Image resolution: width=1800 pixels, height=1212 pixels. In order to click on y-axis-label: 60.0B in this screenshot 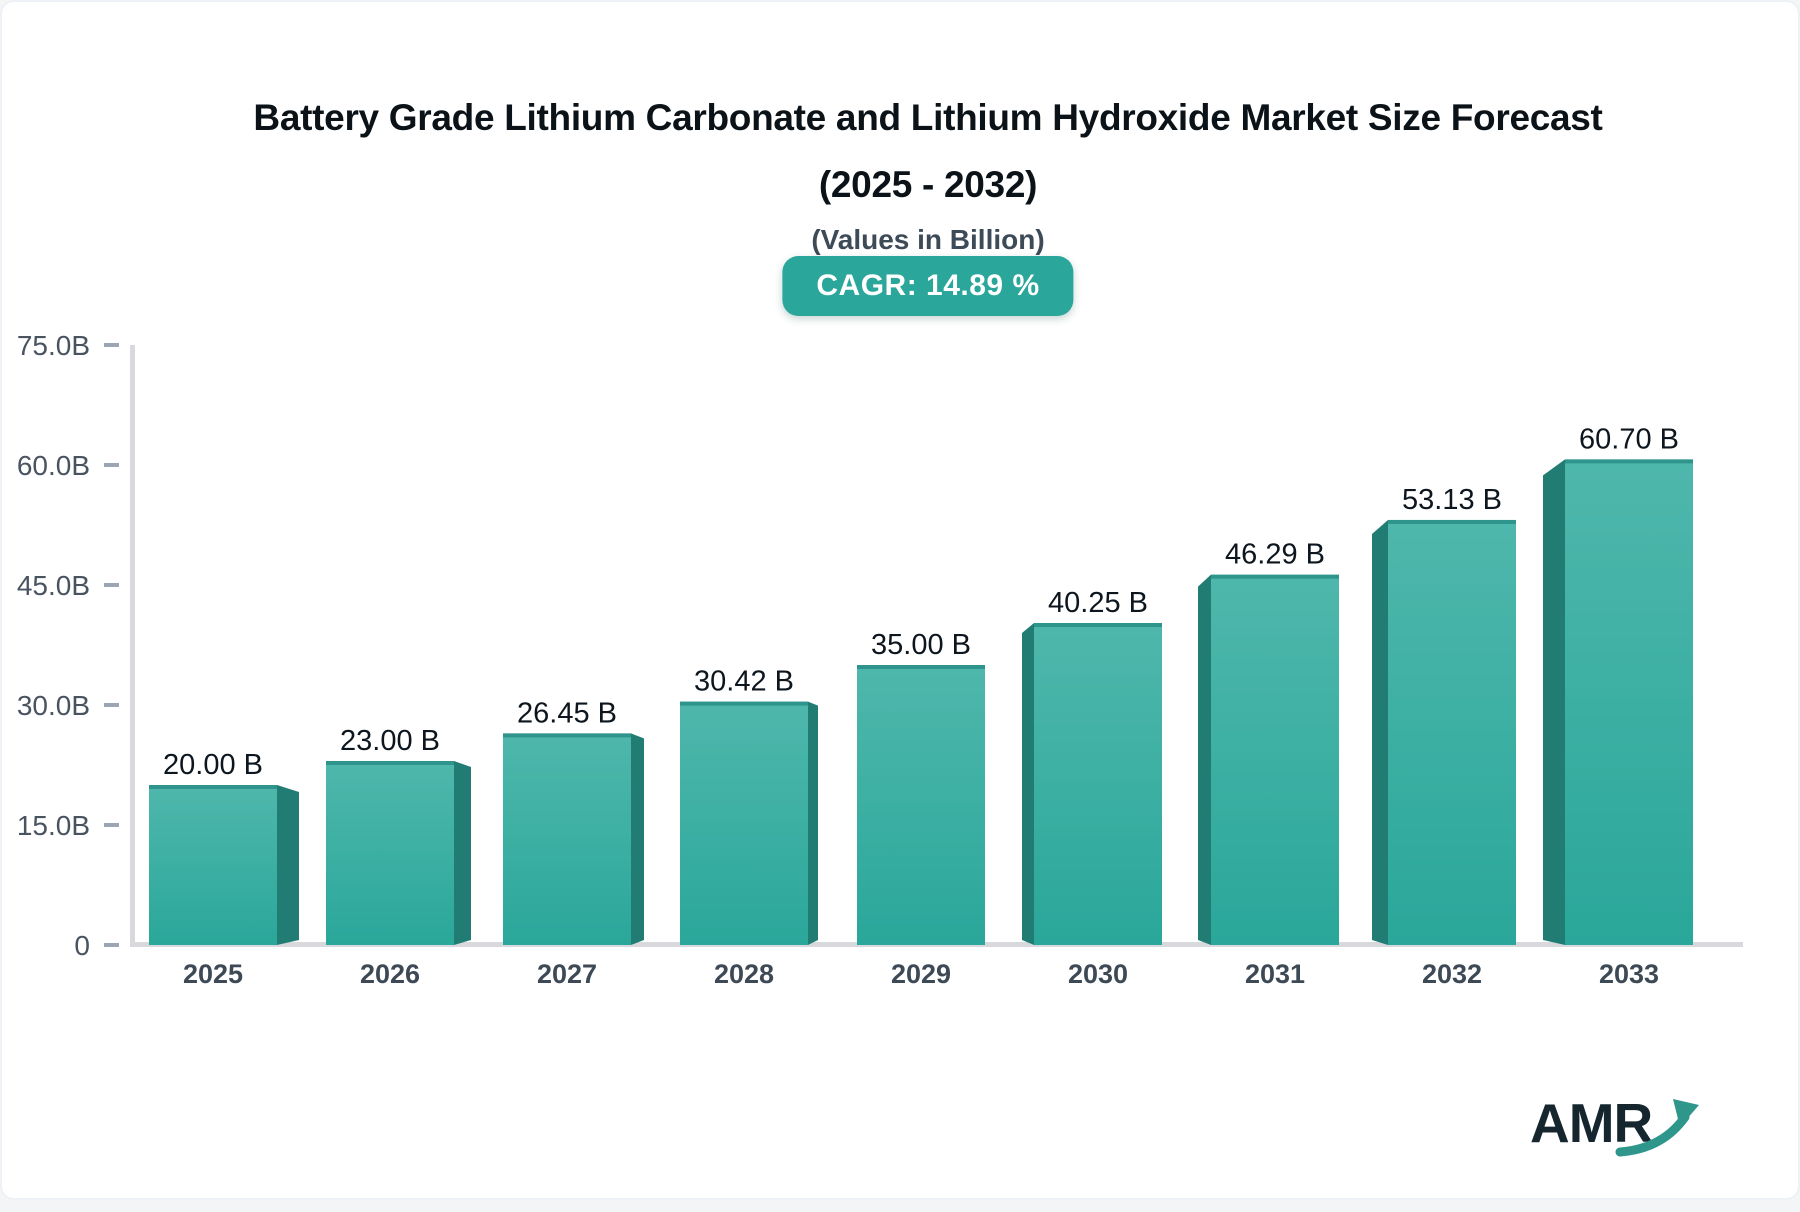, I will do `click(53, 465)`.